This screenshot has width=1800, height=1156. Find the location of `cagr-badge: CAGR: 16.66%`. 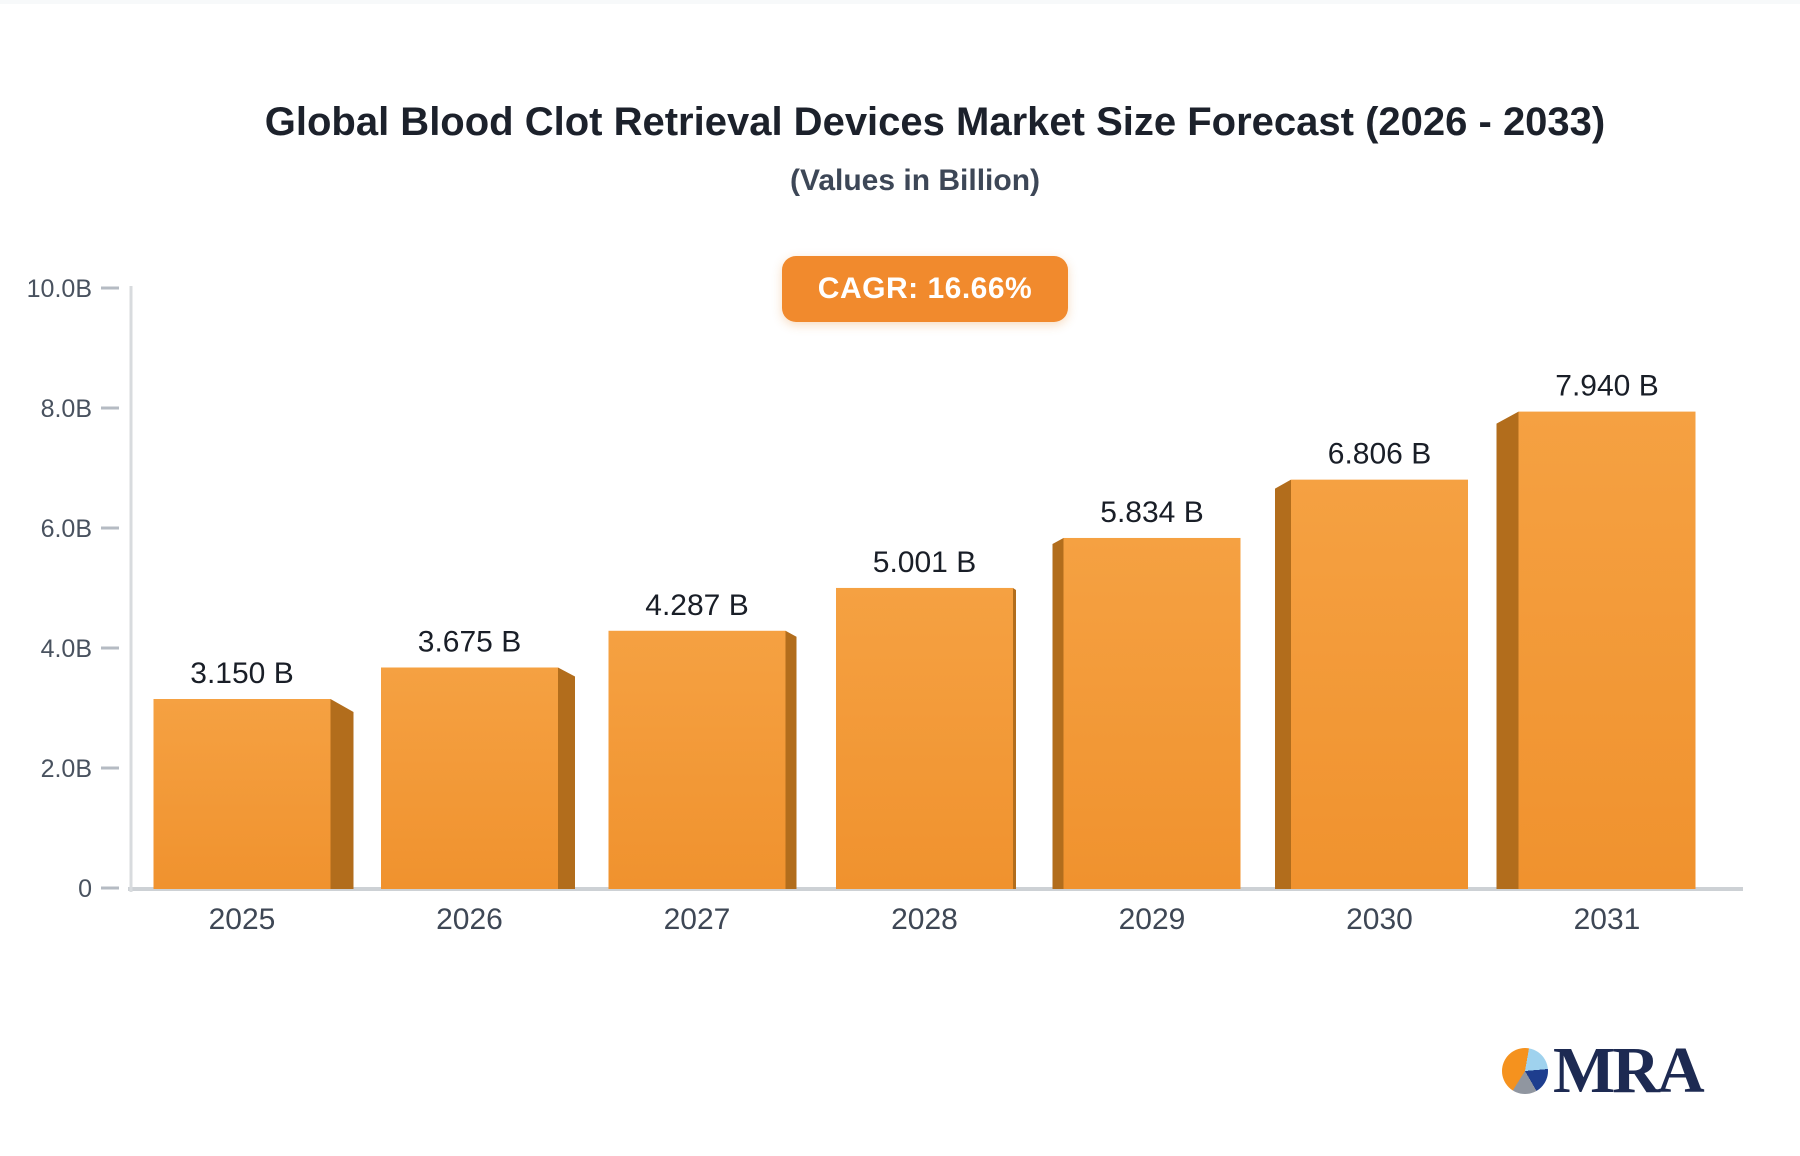

cagr-badge: CAGR: 16.66% is located at coordinates (925, 289).